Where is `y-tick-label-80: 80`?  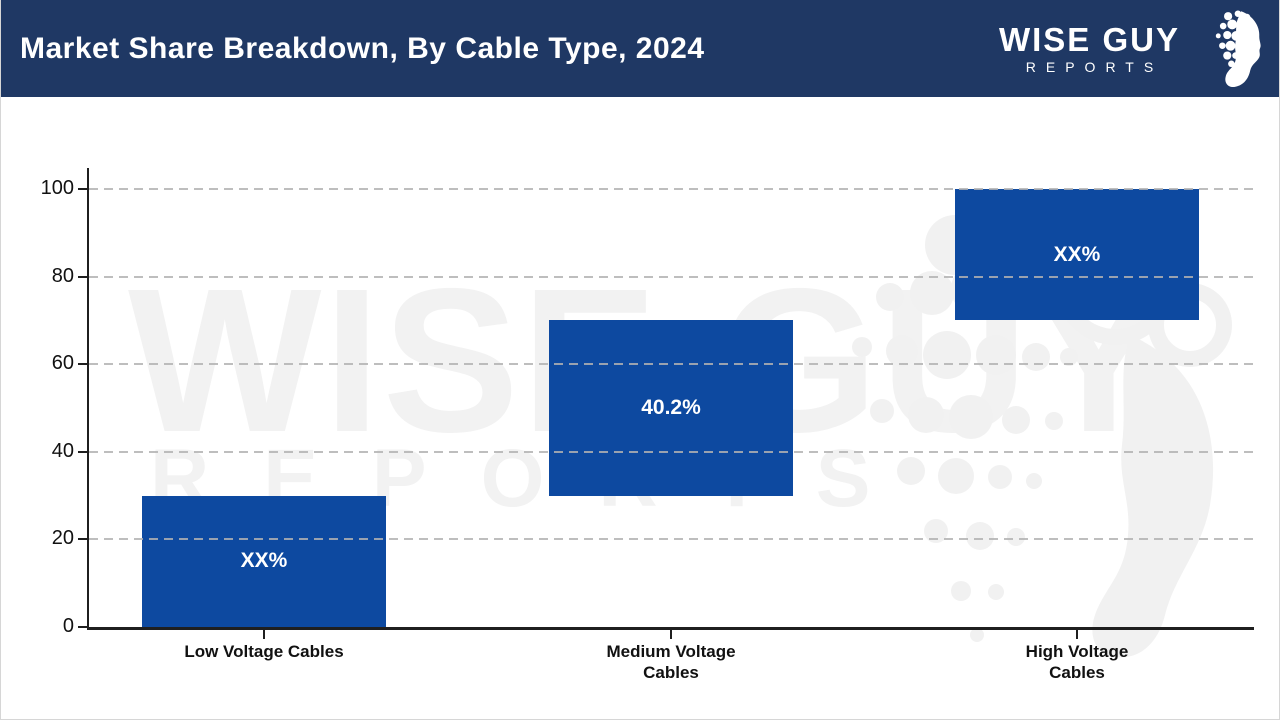 y-tick-label-80: 80 is located at coordinates (62, 275).